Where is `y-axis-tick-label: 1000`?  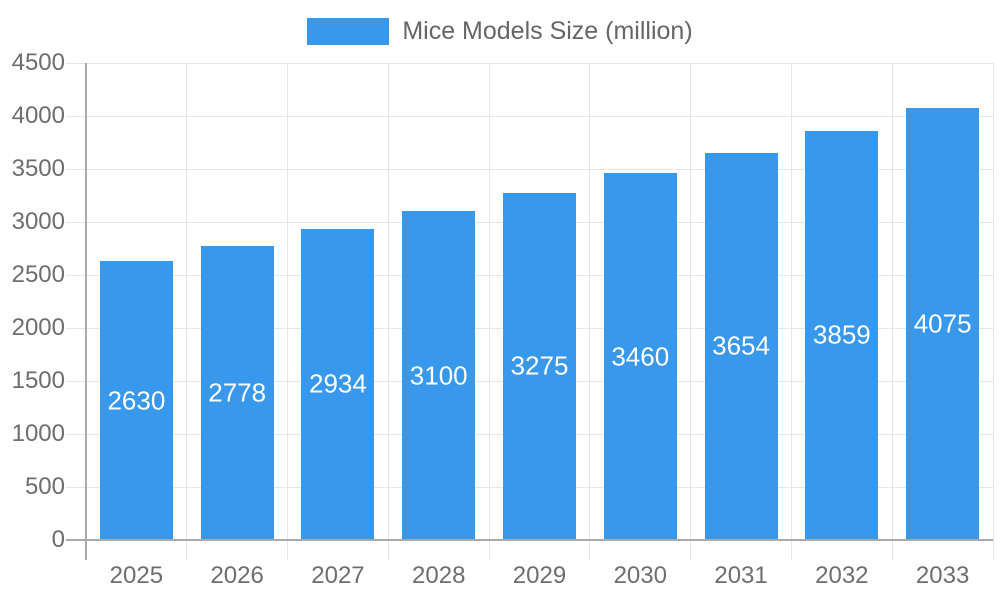
y-axis-tick-label: 1000 is located at coordinates (38, 433).